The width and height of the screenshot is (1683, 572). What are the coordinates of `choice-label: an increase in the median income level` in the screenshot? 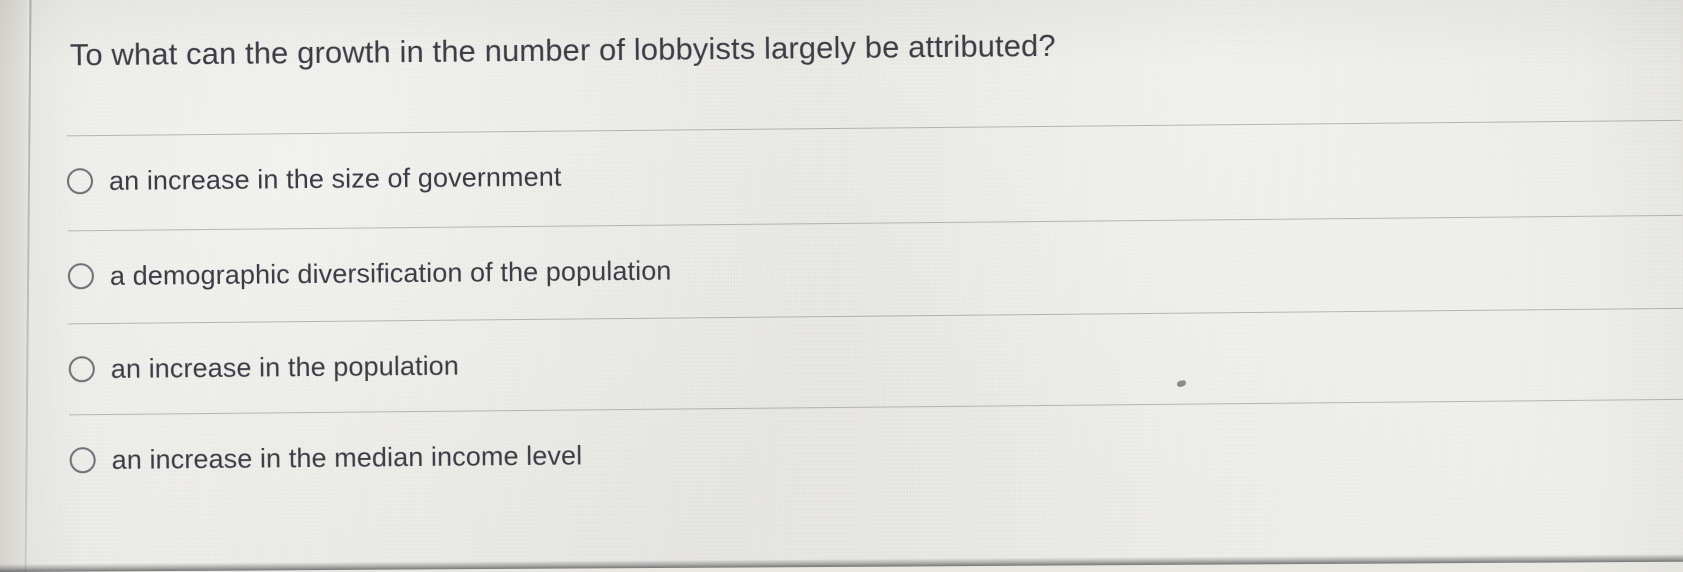 It's located at (347, 457).